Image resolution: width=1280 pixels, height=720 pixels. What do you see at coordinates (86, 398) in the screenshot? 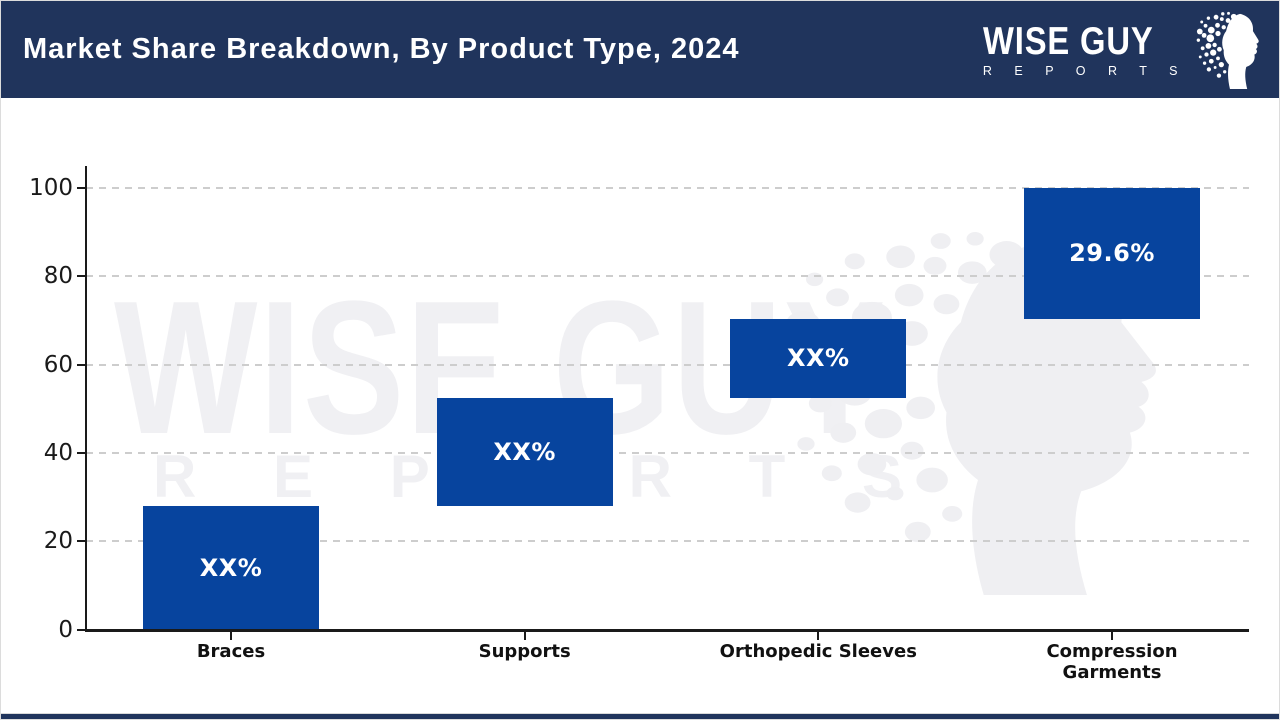
I see `y-axis-line` at bounding box center [86, 398].